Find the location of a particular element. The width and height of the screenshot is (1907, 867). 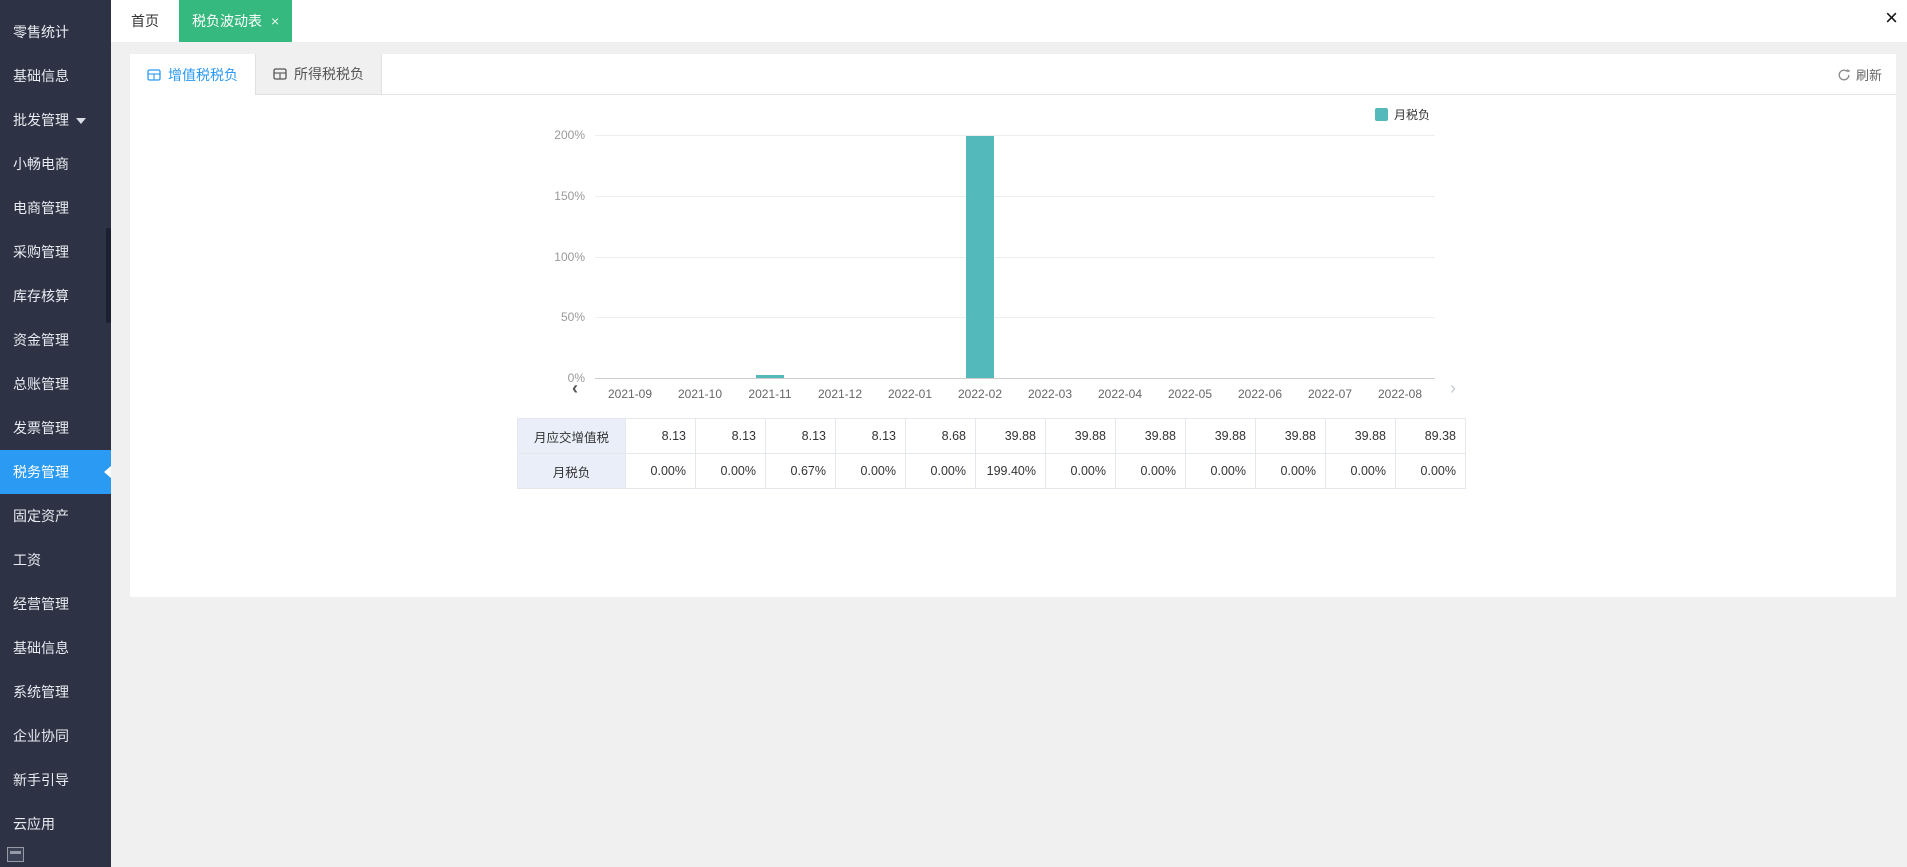

sidebar-item-15: 基础信息 is located at coordinates (55, 648).